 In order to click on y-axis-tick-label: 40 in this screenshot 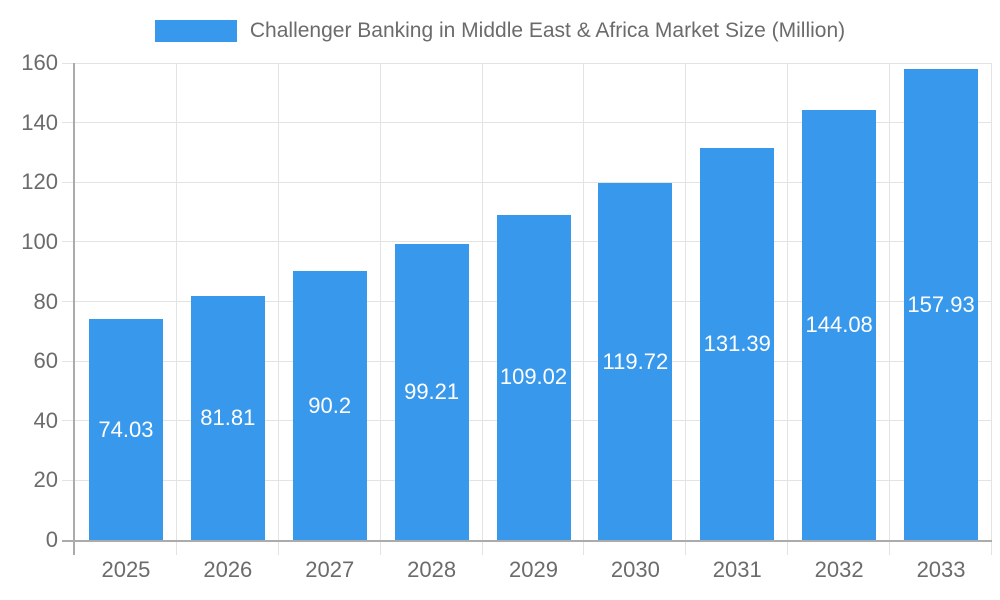, I will do `click(45, 420)`.